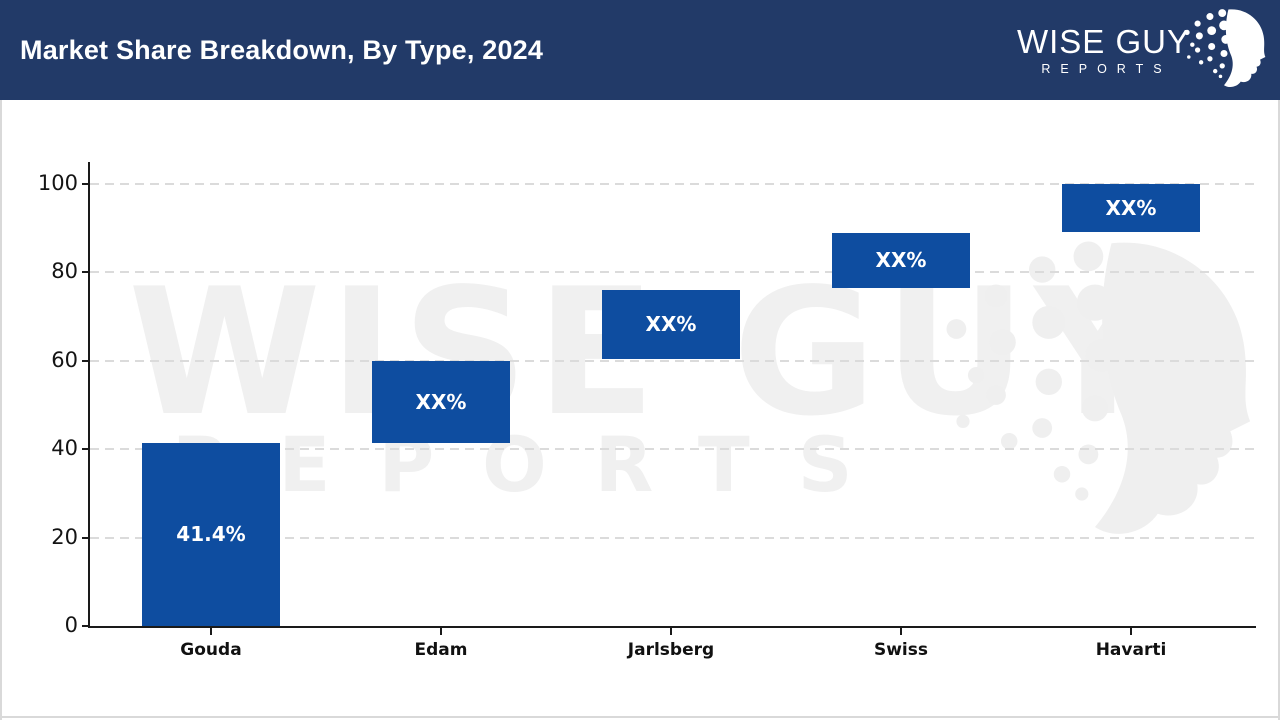 This screenshot has height=720, width=1280. What do you see at coordinates (211, 650) in the screenshot?
I see `x-tick-label-gouda: Gouda` at bounding box center [211, 650].